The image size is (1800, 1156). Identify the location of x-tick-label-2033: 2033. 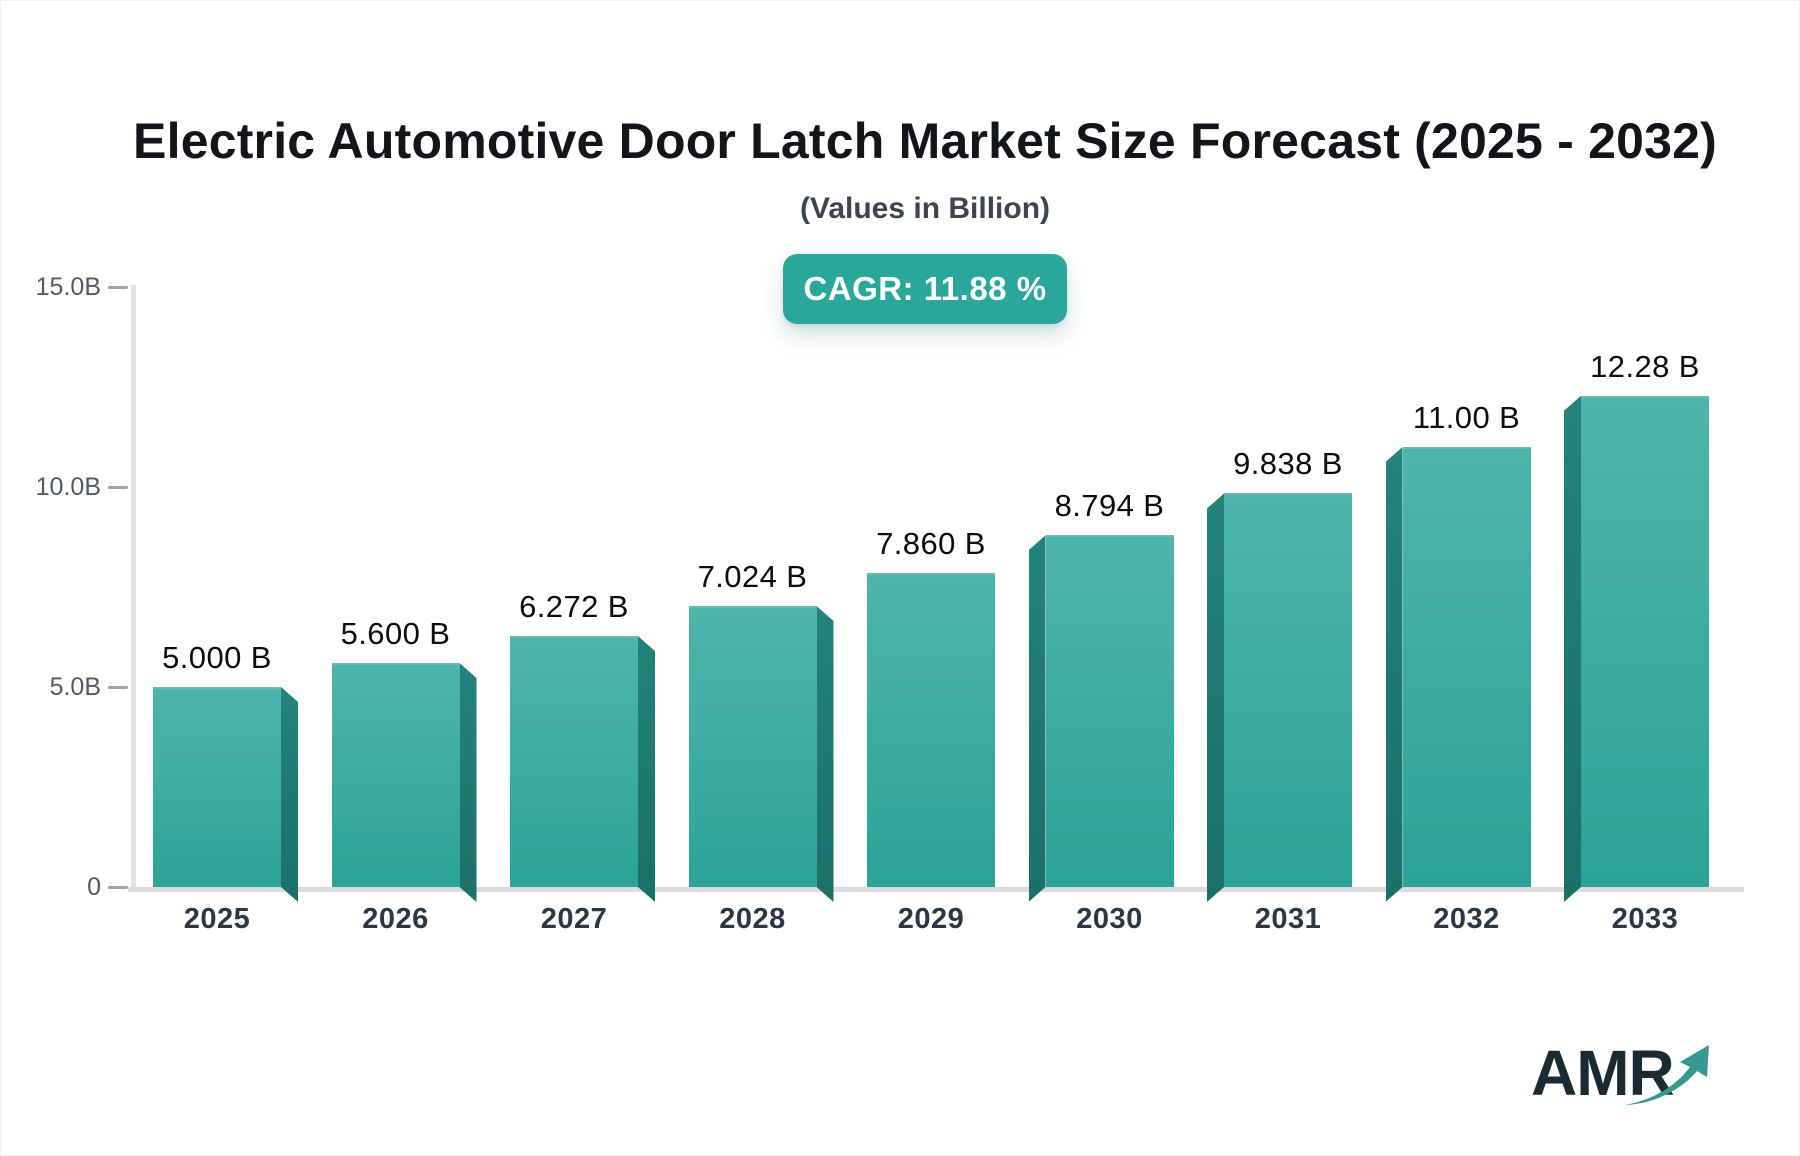
(1645, 919).